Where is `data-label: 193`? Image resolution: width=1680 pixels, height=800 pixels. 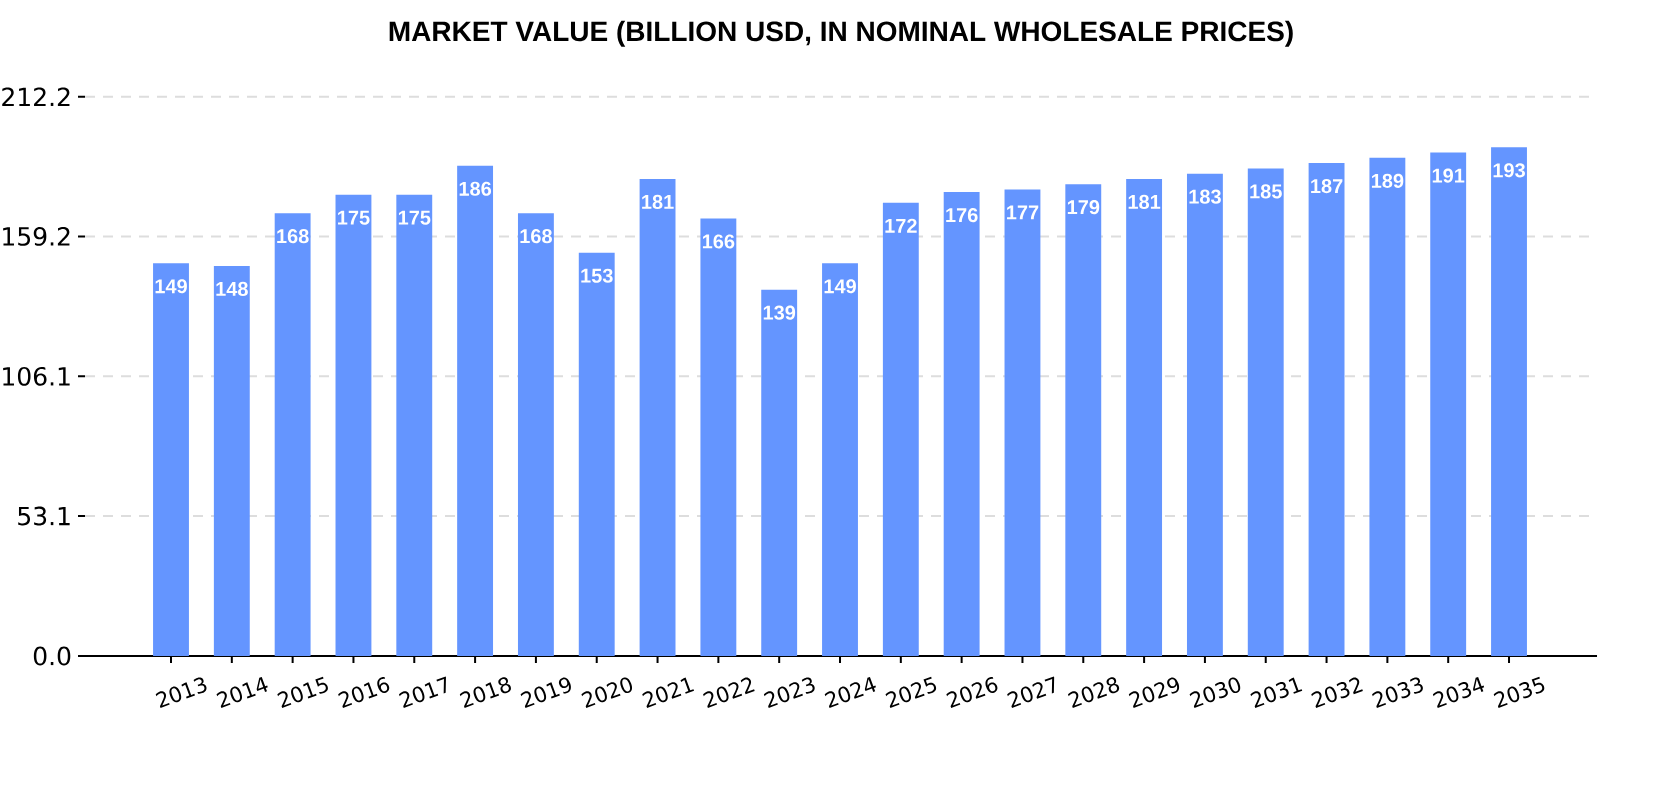
data-label: 193 is located at coordinates (1509, 170).